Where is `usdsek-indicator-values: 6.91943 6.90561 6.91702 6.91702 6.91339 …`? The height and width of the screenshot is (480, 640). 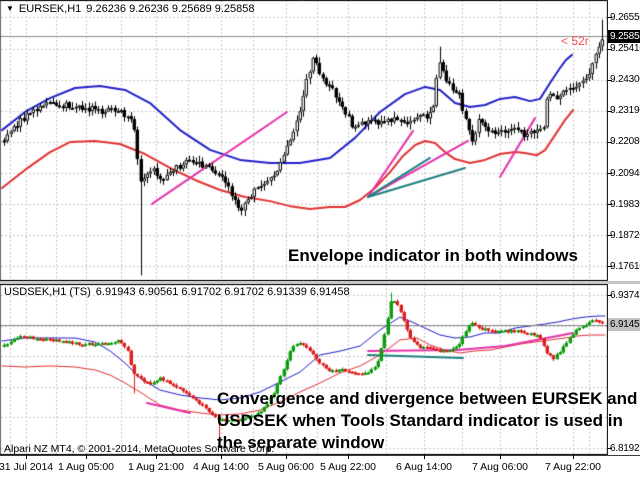
usdsek-indicator-values: 6.91943 6.90561 6.91702 6.91702 6.91339 … is located at coordinates (222, 292).